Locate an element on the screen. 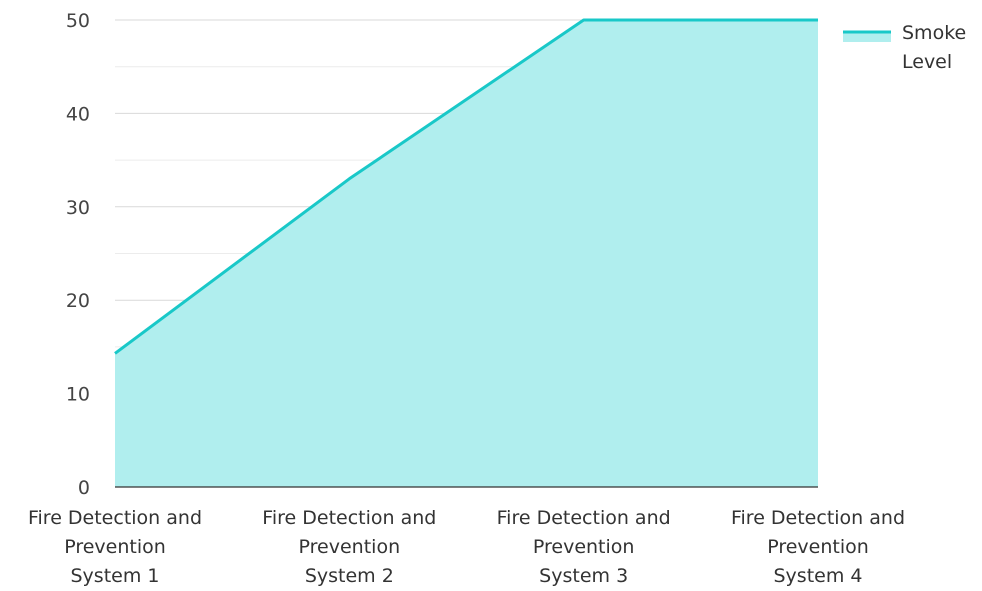 The width and height of the screenshot is (982, 591). x-tick-label: Fire Detection and Prevention System 2 is located at coordinates (349, 547).